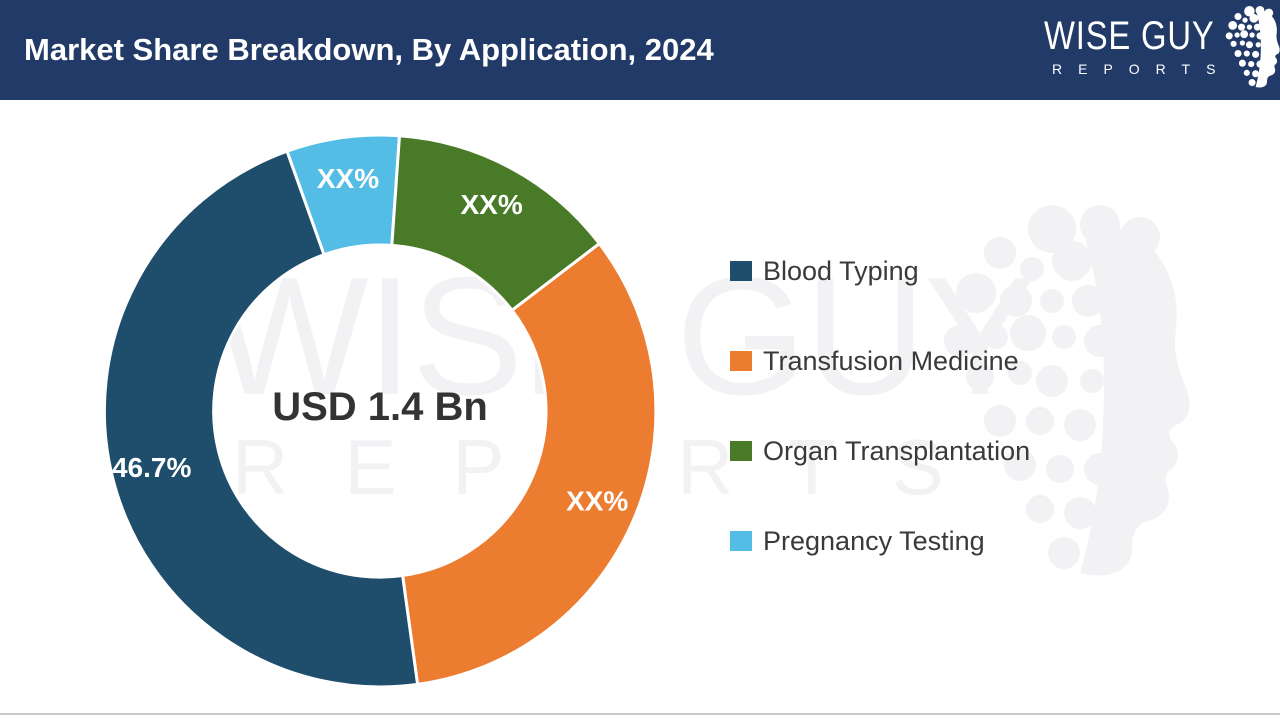 The image size is (1280, 720). What do you see at coordinates (1252, 47) in the screenshot?
I see `logo-face-icon` at bounding box center [1252, 47].